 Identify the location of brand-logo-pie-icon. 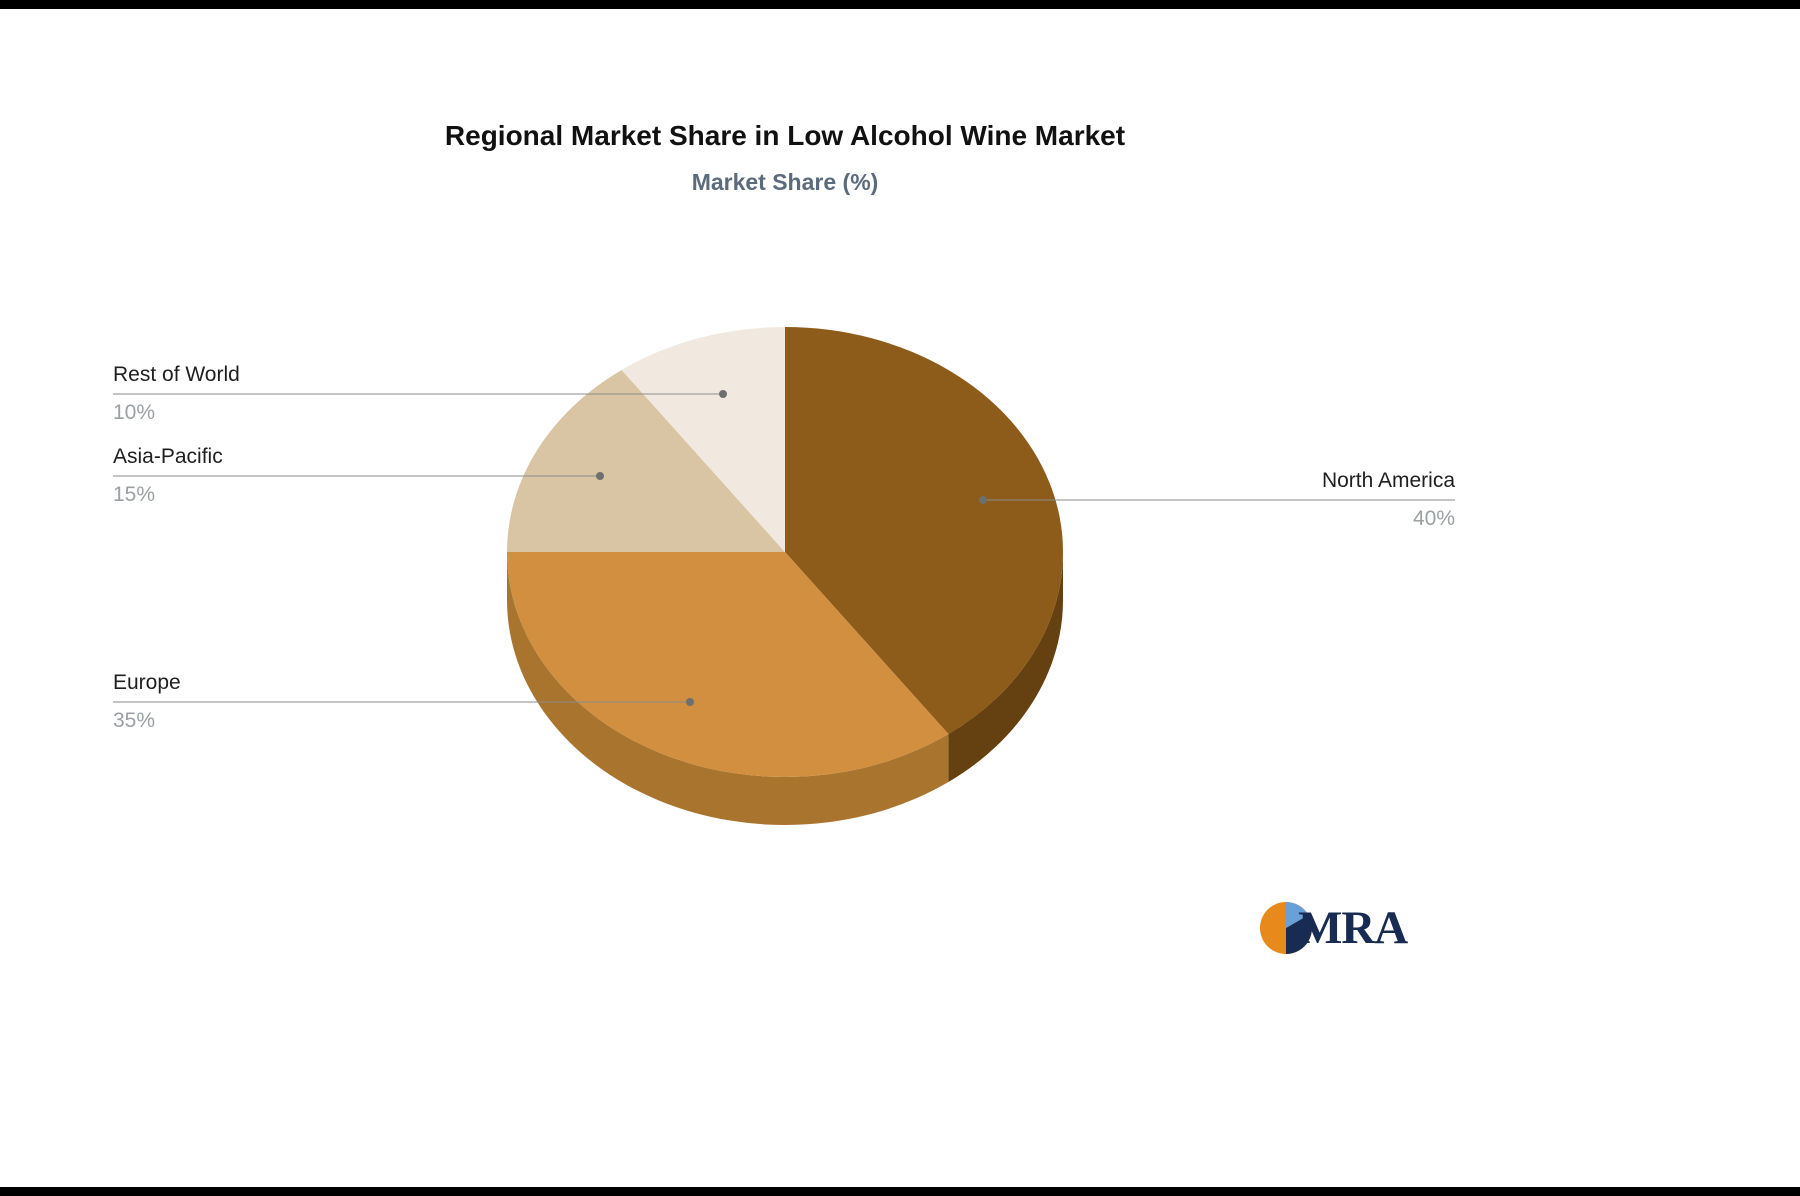
(1286, 928).